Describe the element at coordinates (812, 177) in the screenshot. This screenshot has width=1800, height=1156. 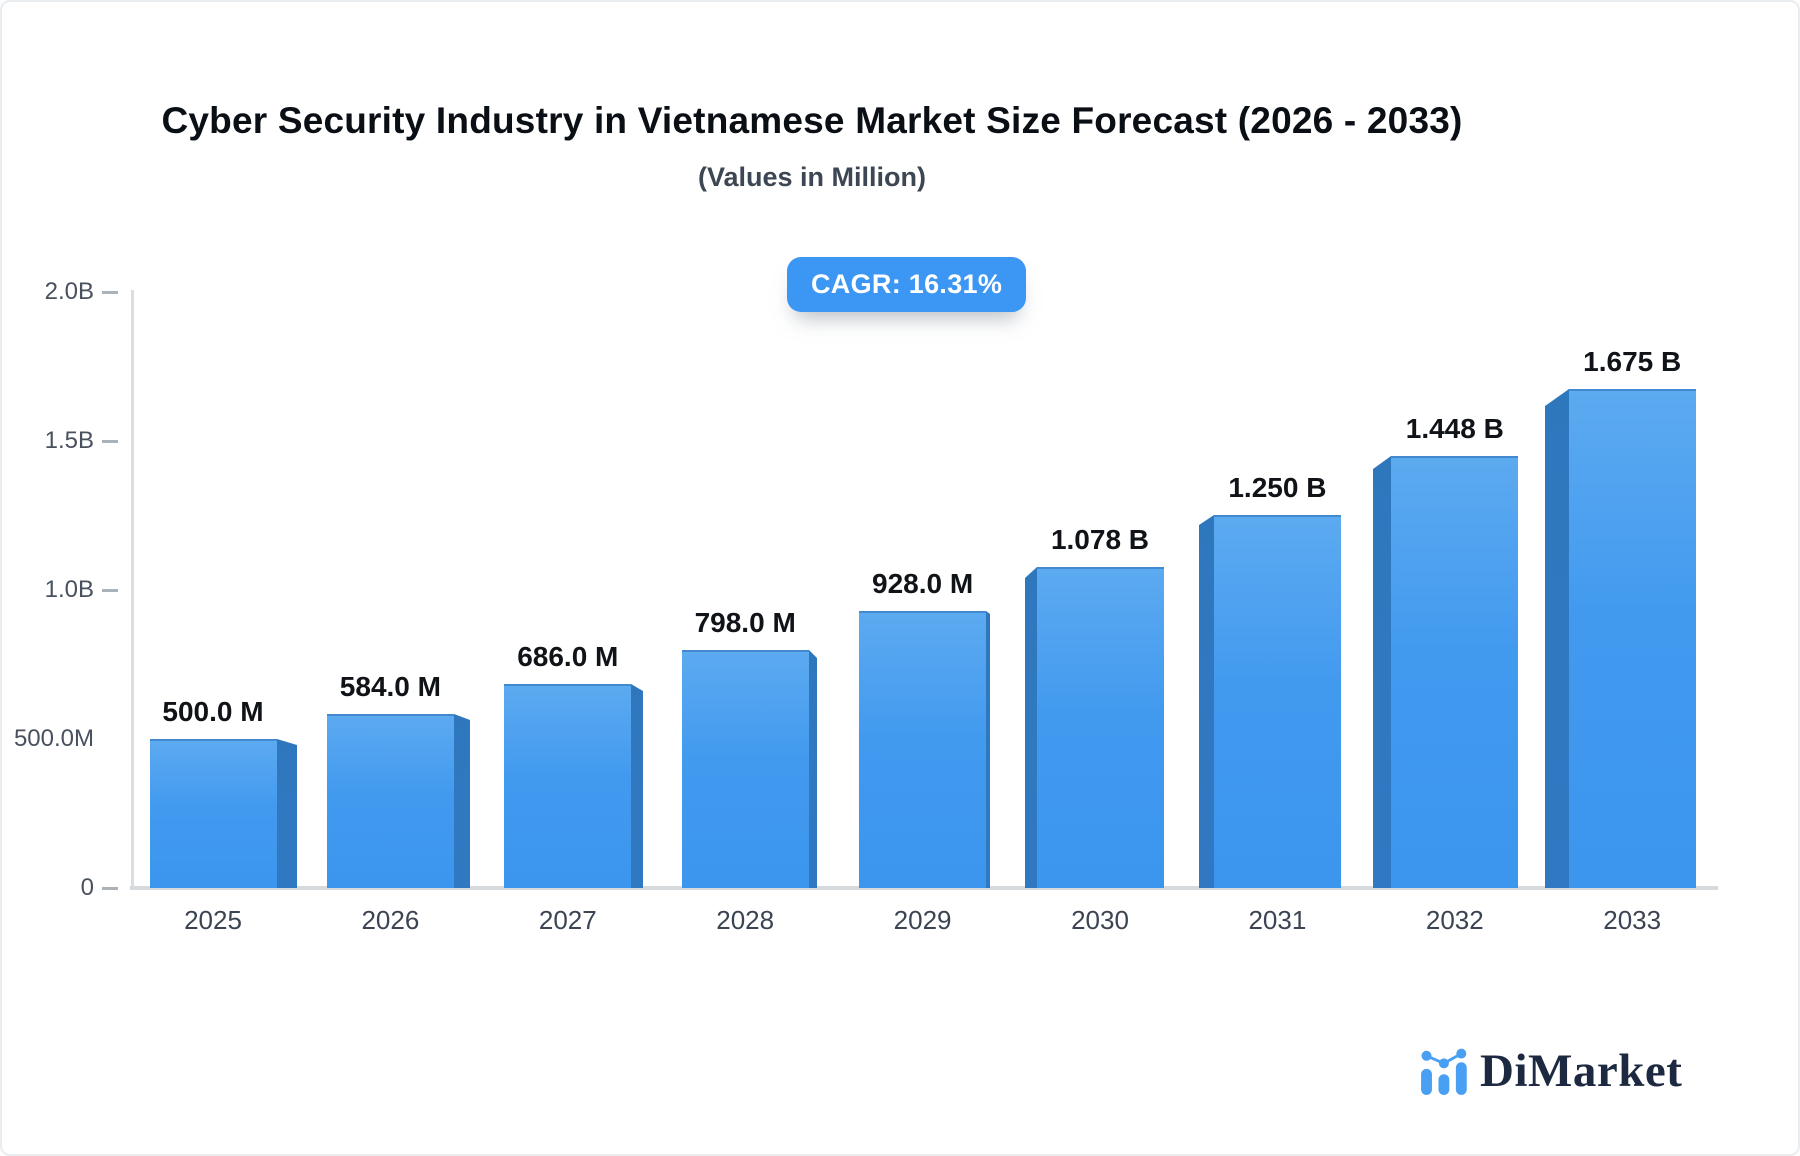
I see `page-subtitle: (Values in Million)` at that location.